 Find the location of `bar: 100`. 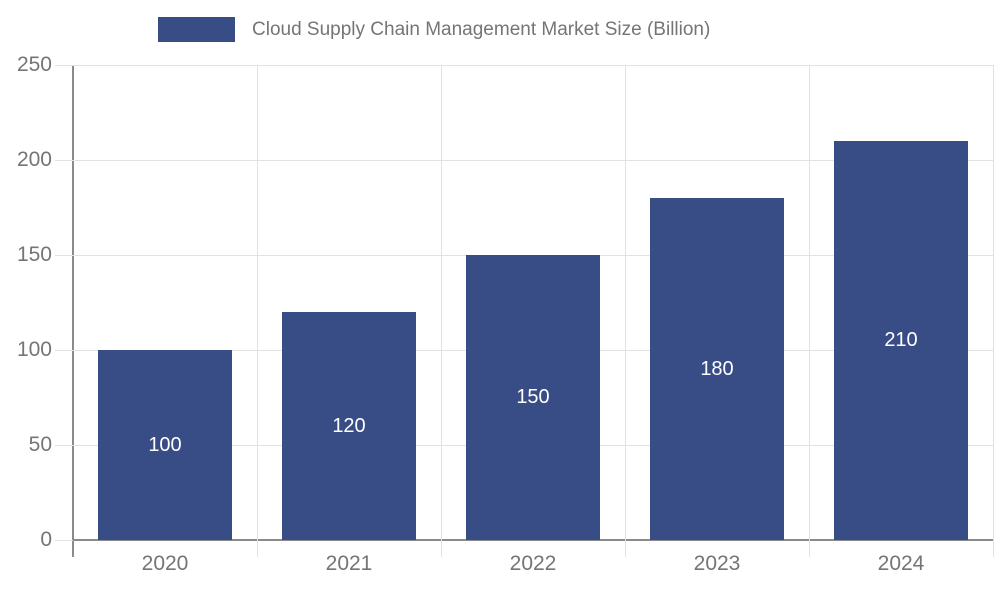

bar: 100 is located at coordinates (165, 445).